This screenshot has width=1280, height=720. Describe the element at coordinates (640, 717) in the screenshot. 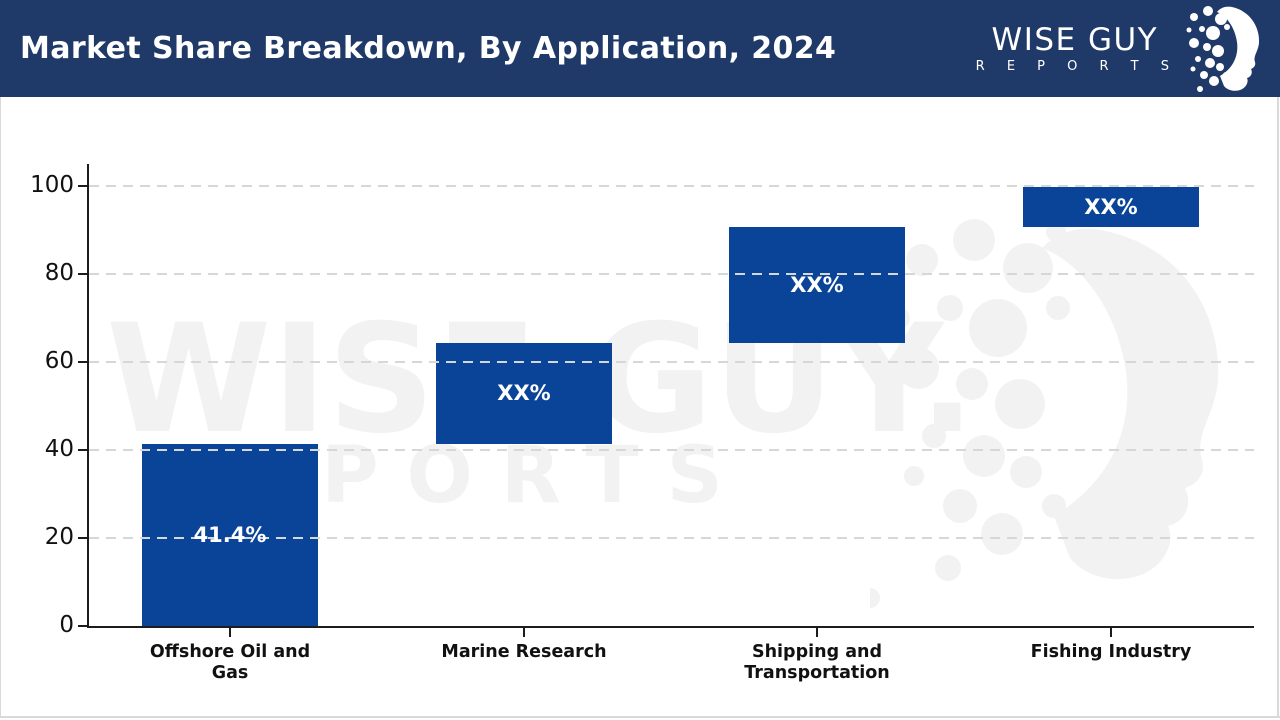

I see `page-bottom-border` at that location.